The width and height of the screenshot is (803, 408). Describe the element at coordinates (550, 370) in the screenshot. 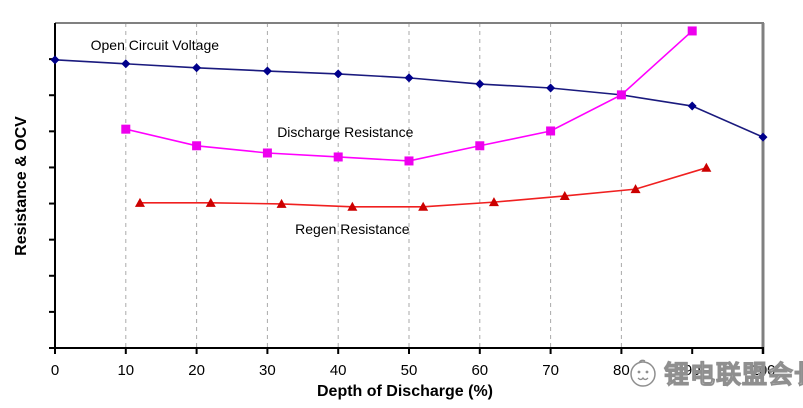

I see `x-tick-label: 70` at that location.